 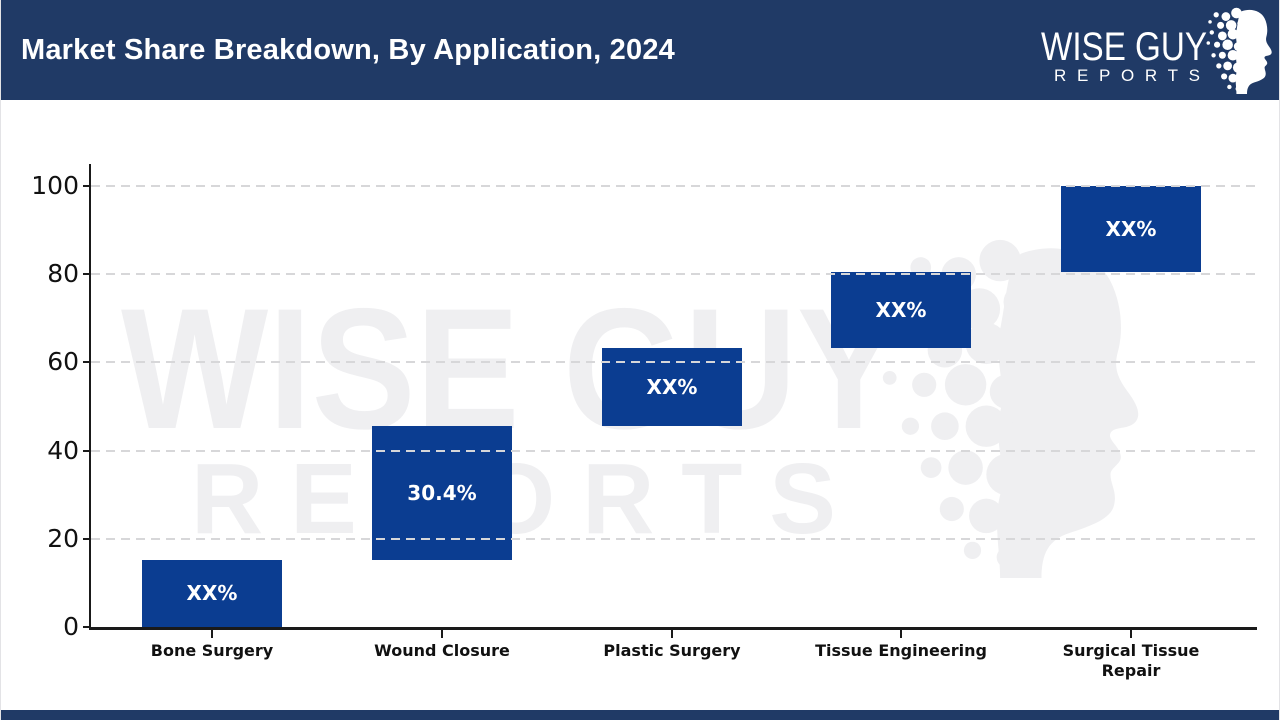 What do you see at coordinates (71, 626) in the screenshot?
I see `y-tick-label: 0` at bounding box center [71, 626].